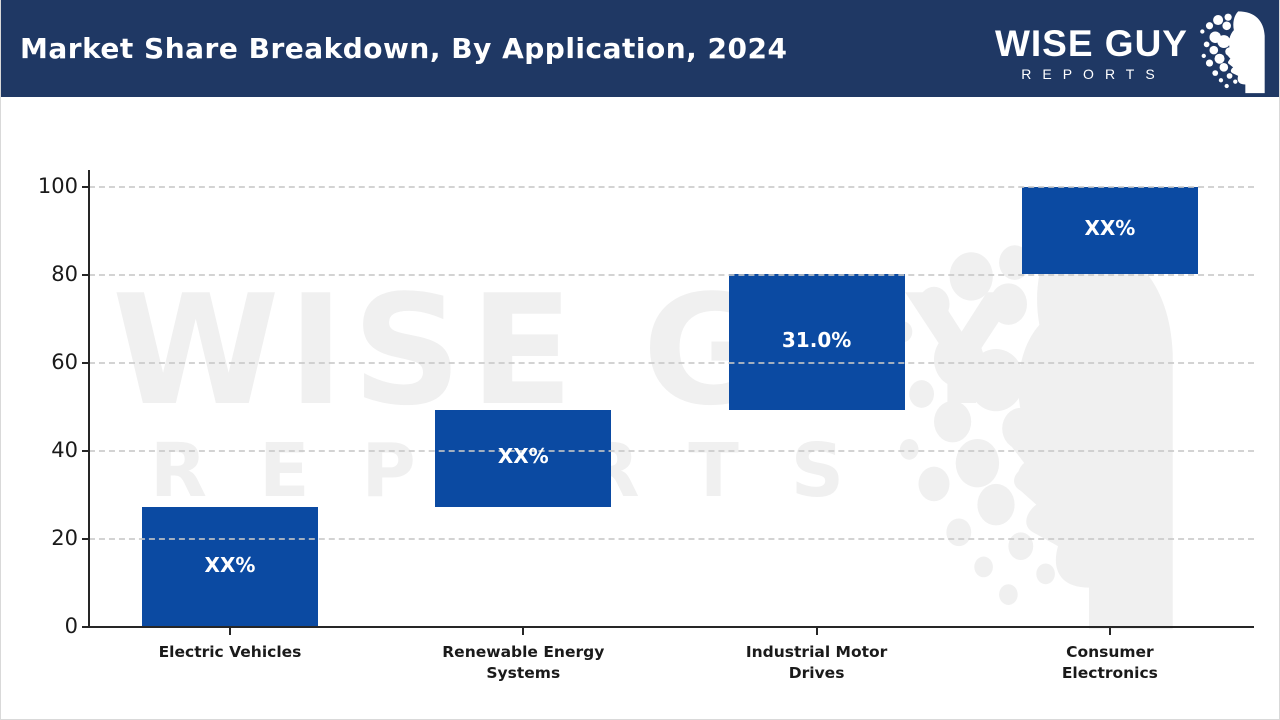 The width and height of the screenshot is (1280, 720). Describe the element at coordinates (57, 186) in the screenshot. I see `y-tick-label: 100` at that location.